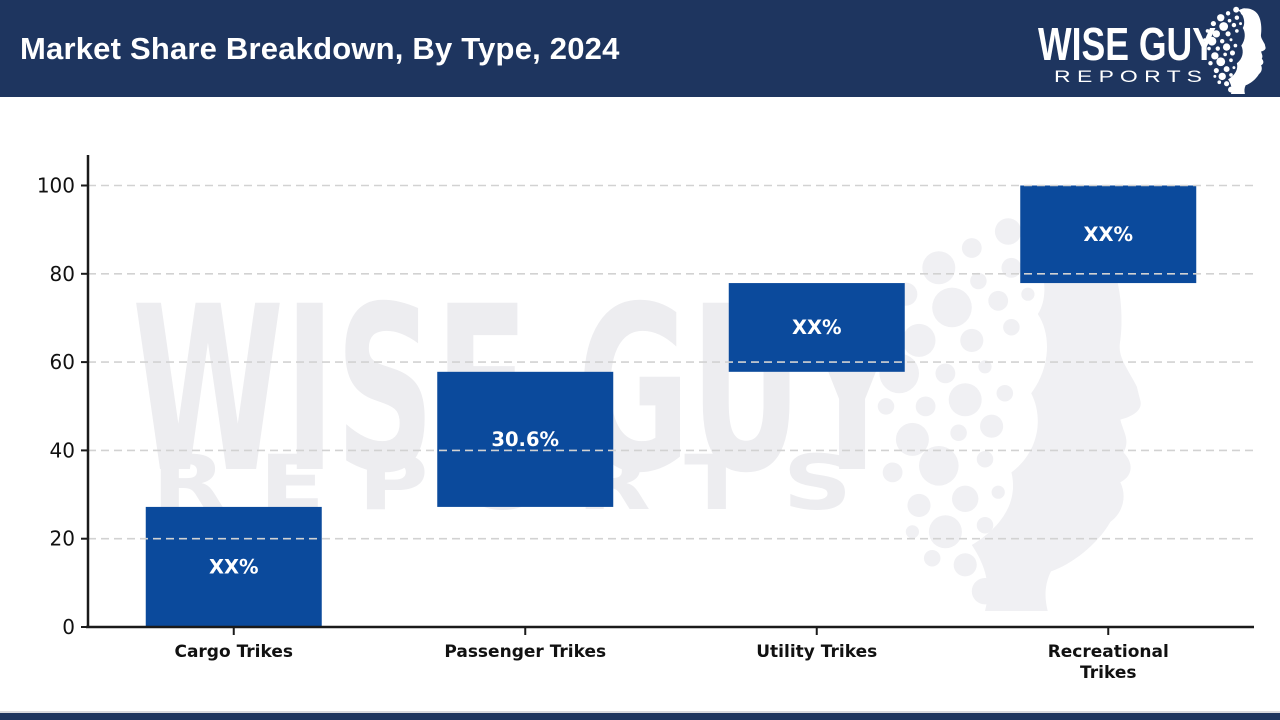 The width and height of the screenshot is (1280, 720). Describe the element at coordinates (320, 48) in the screenshot. I see `page-title: Market Share Breakdown, By Type, 2024` at that location.